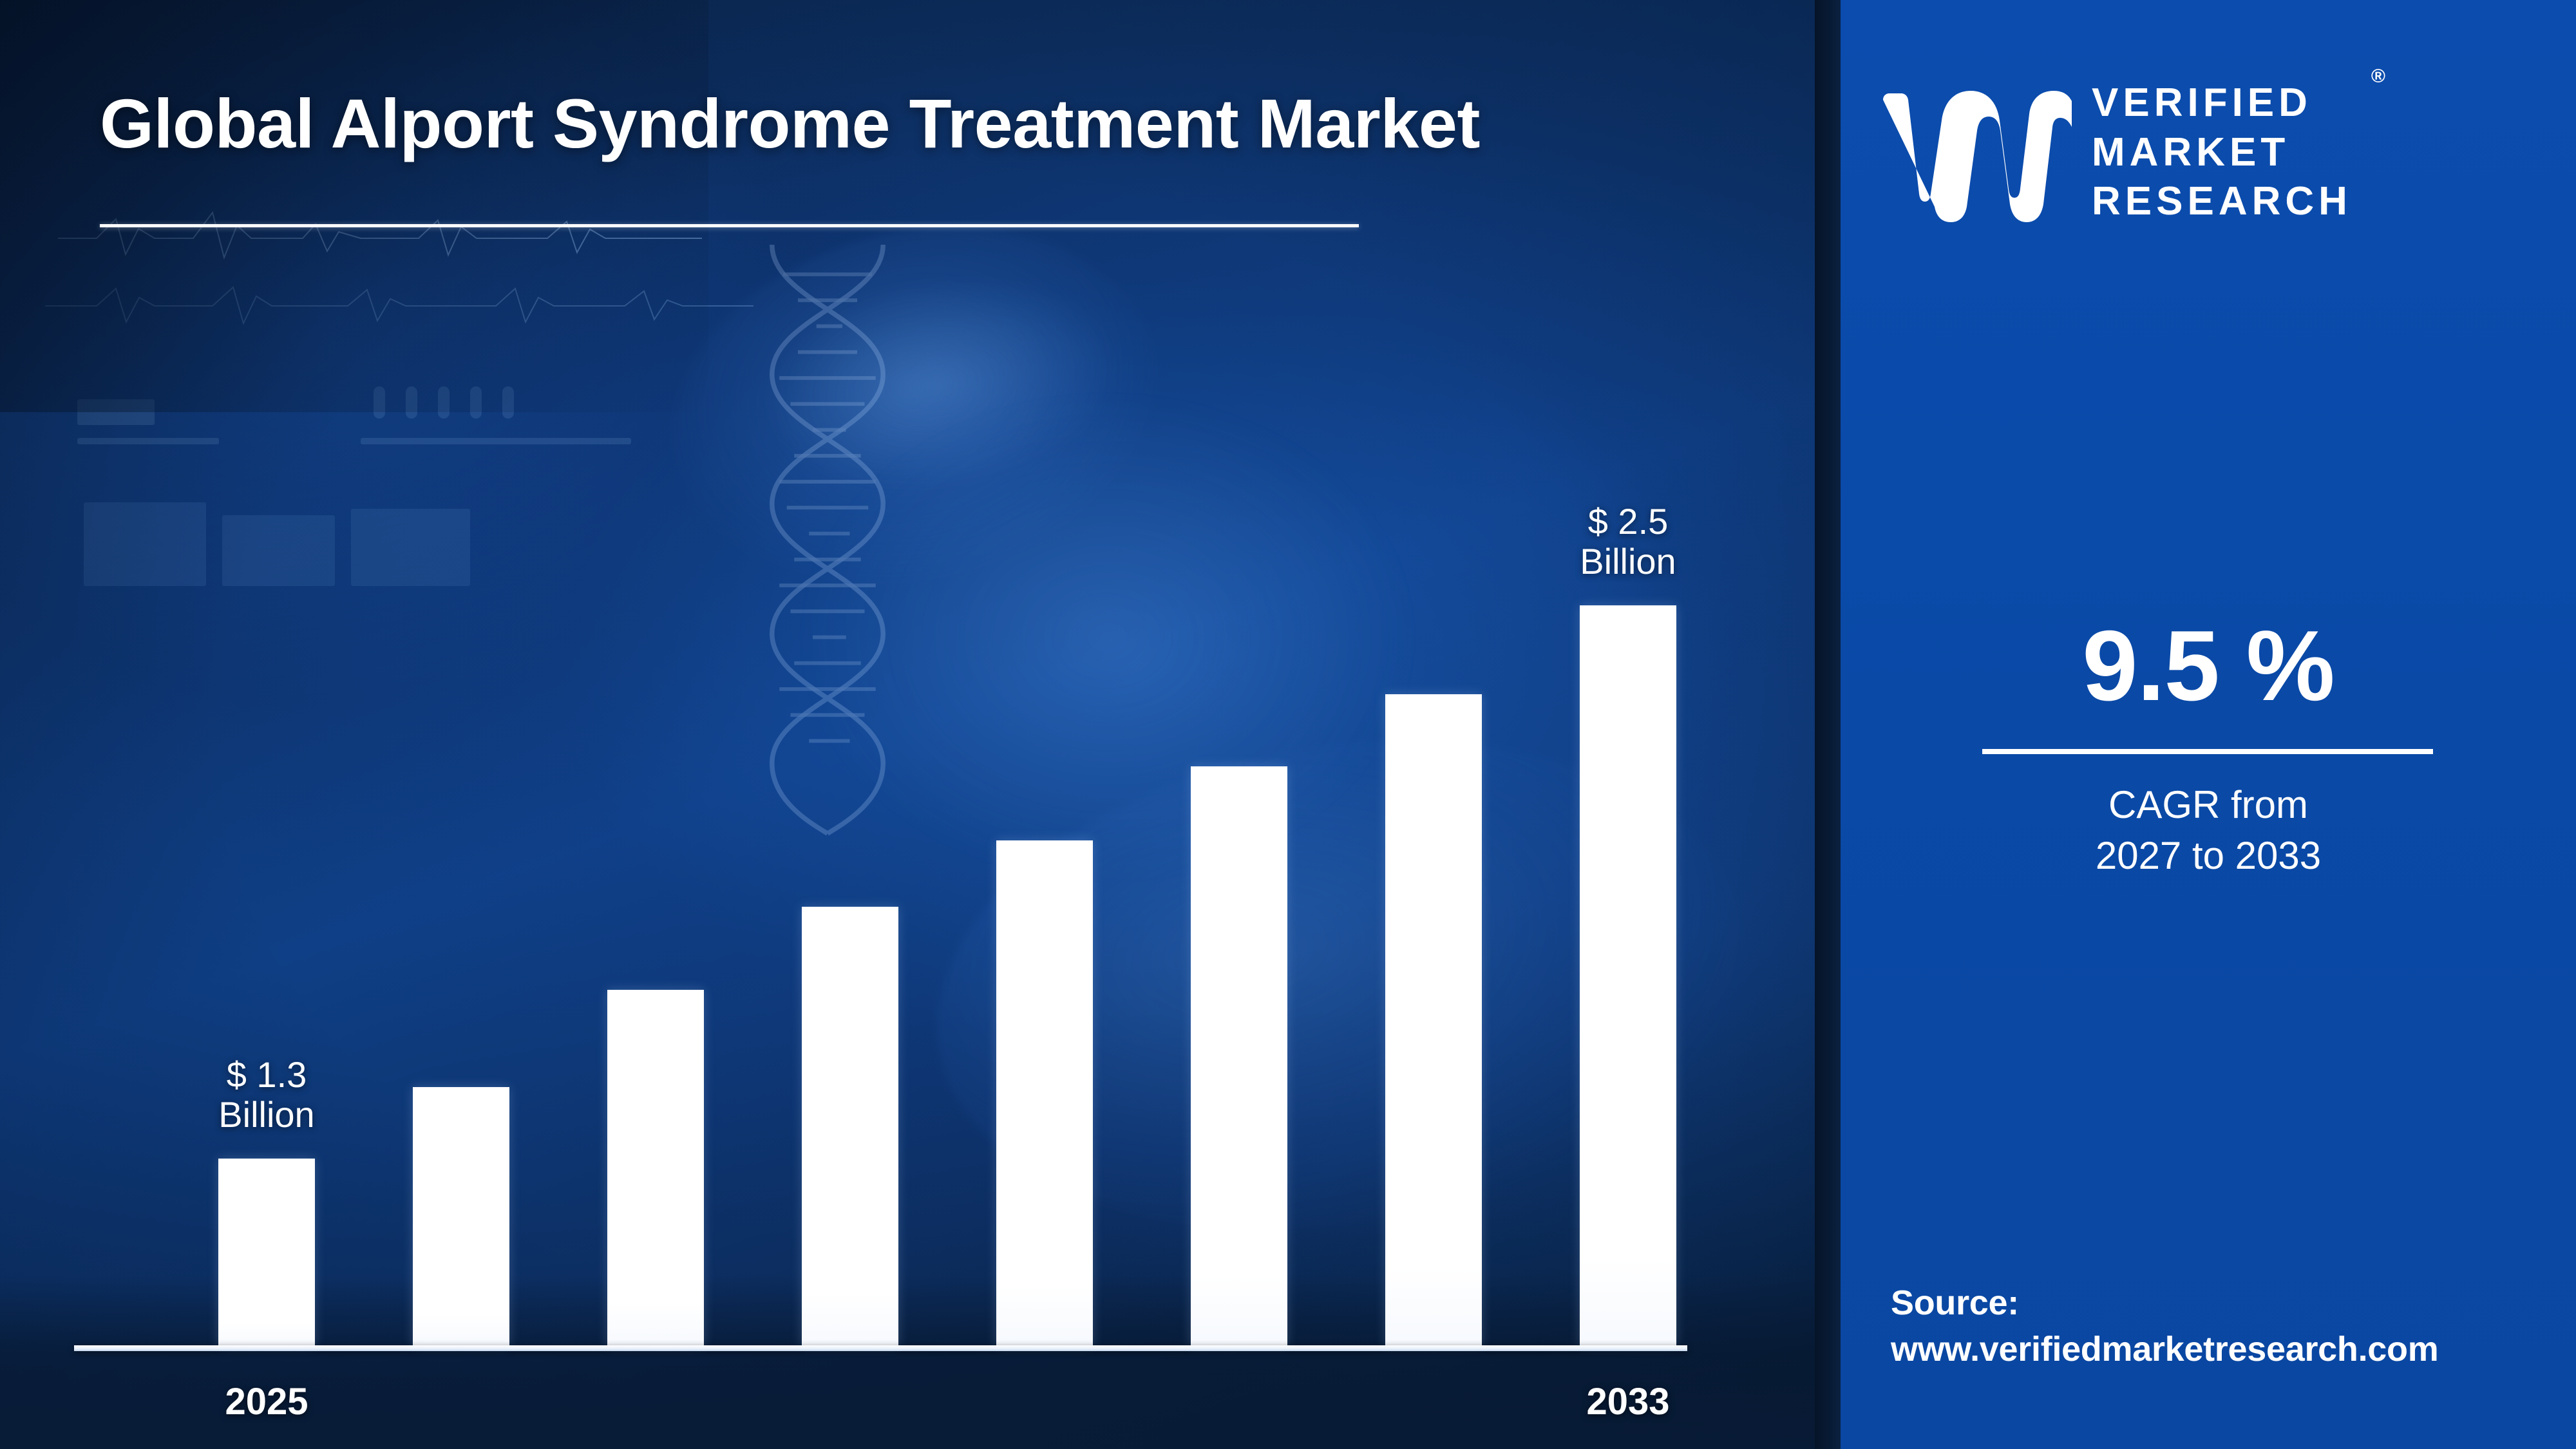 The height and width of the screenshot is (1449, 2576). I want to click on bar-2025, so click(266, 1253).